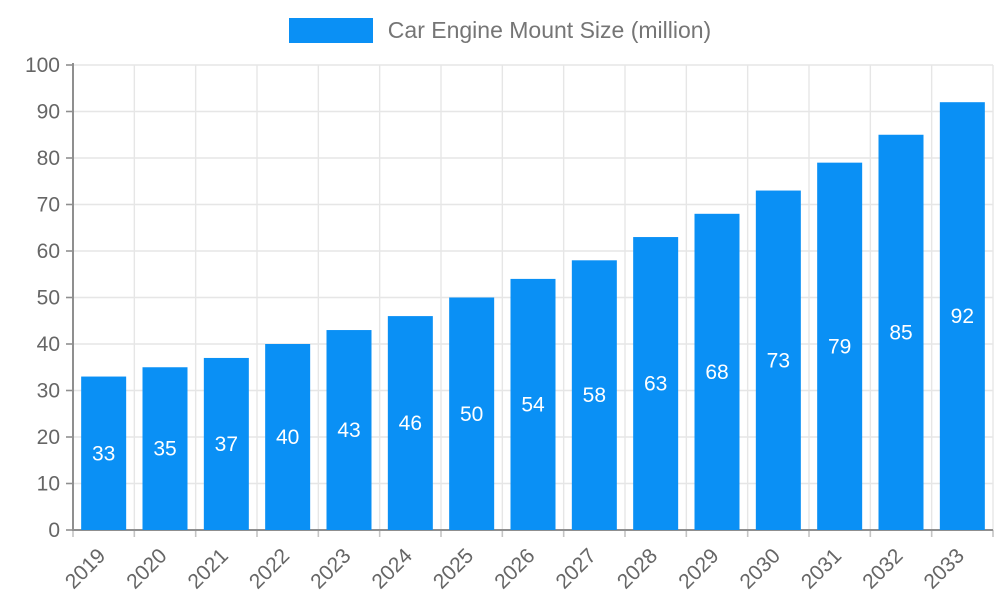  I want to click on bar-value-label: 40, so click(287, 437).